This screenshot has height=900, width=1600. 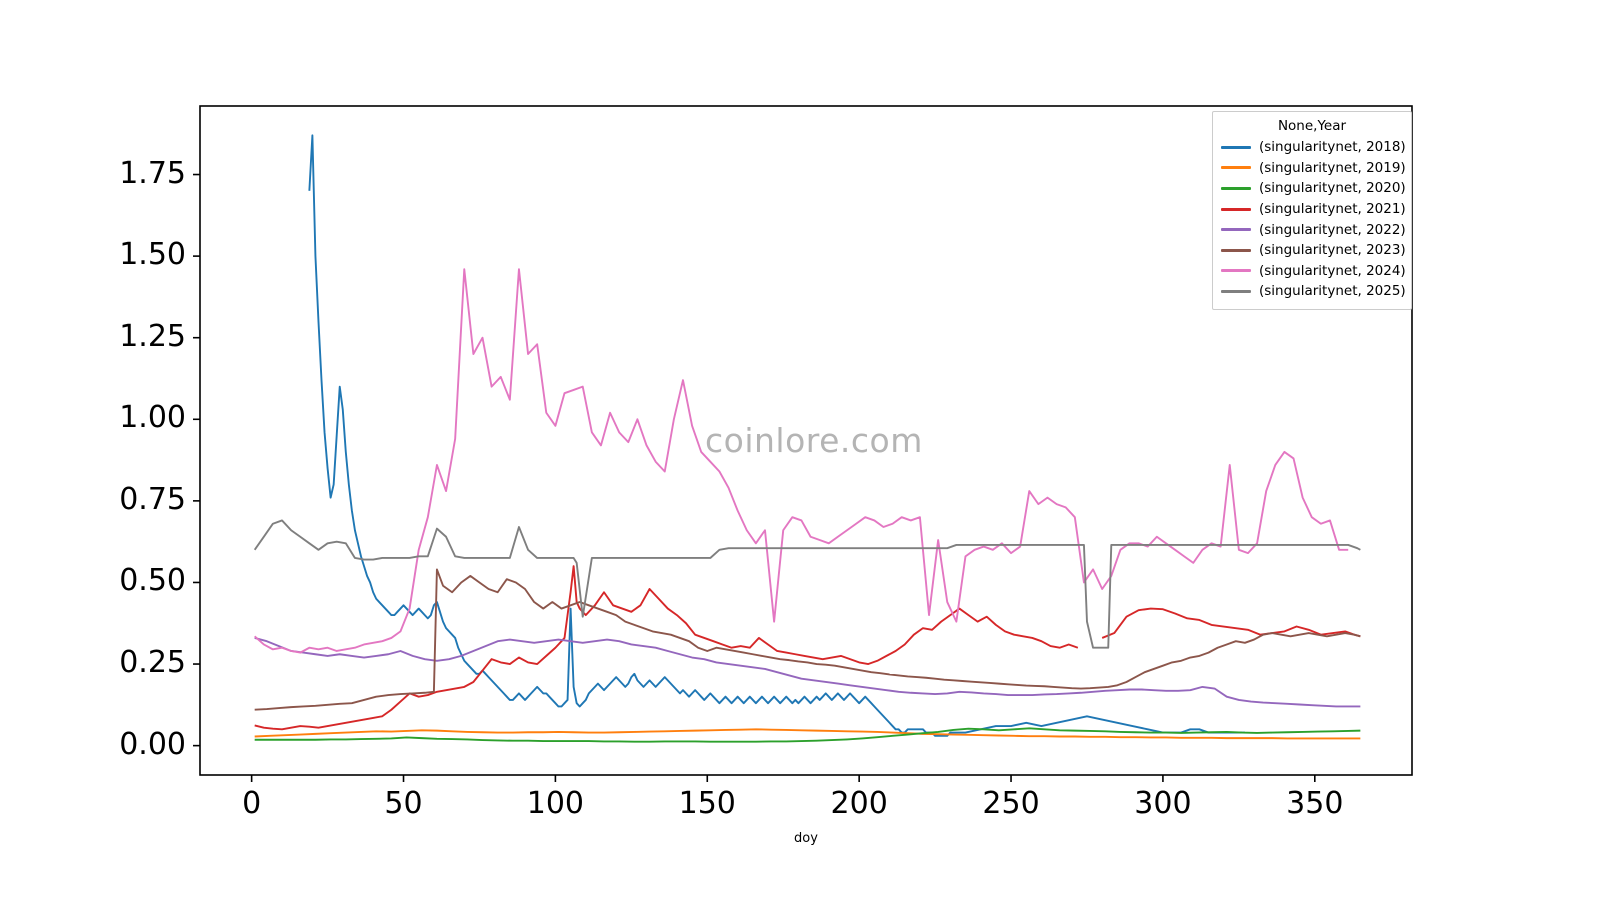 I want to click on y-tick-label: 1.50, so click(x=152, y=255).